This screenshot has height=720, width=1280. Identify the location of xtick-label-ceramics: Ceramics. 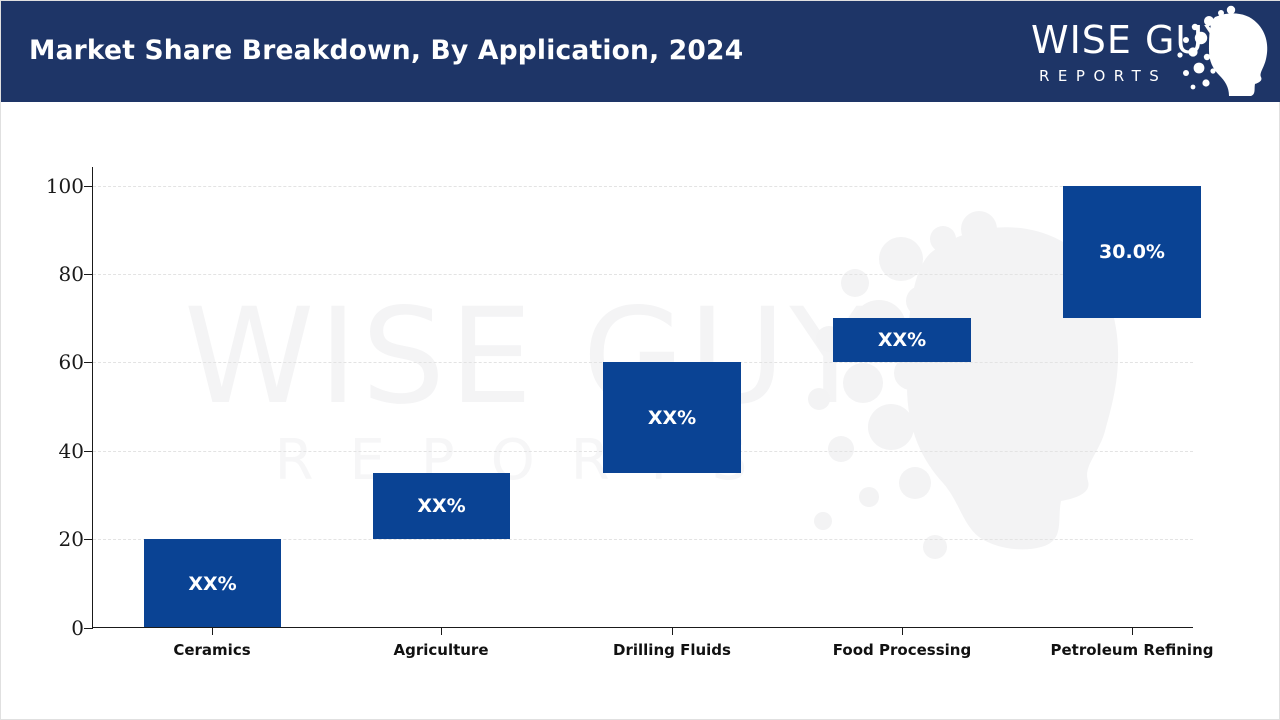
(212, 650).